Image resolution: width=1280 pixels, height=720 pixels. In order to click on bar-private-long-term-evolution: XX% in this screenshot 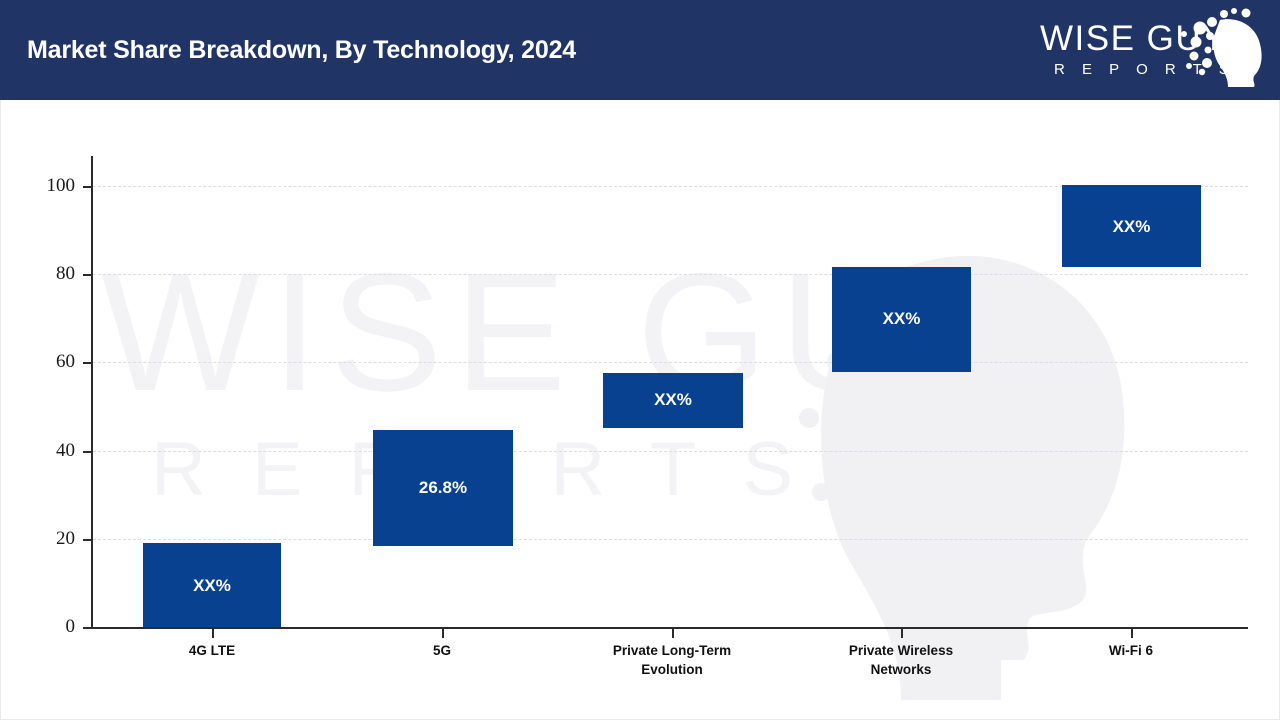, I will do `click(673, 400)`.